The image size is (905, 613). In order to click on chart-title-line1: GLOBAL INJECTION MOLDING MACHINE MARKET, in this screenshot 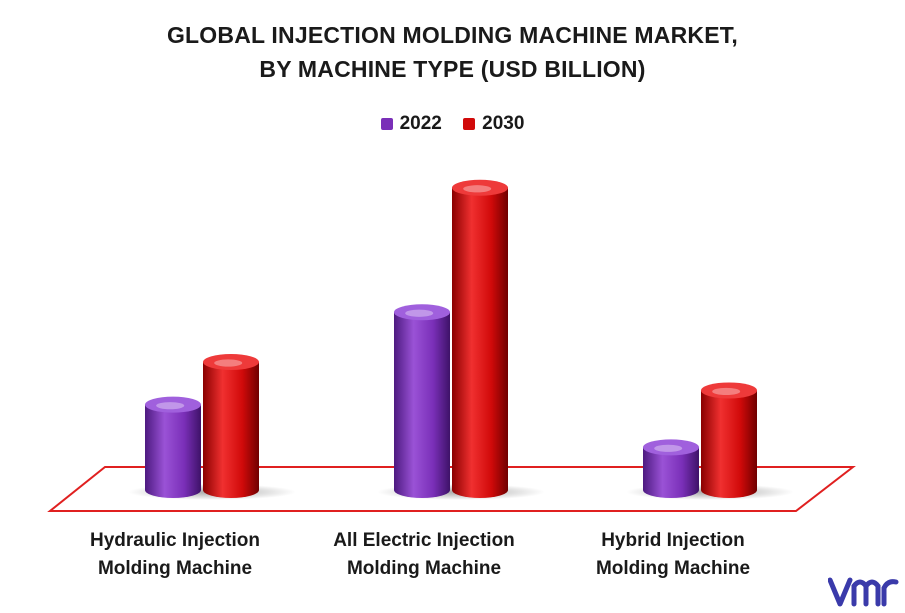, I will do `click(452, 35)`.